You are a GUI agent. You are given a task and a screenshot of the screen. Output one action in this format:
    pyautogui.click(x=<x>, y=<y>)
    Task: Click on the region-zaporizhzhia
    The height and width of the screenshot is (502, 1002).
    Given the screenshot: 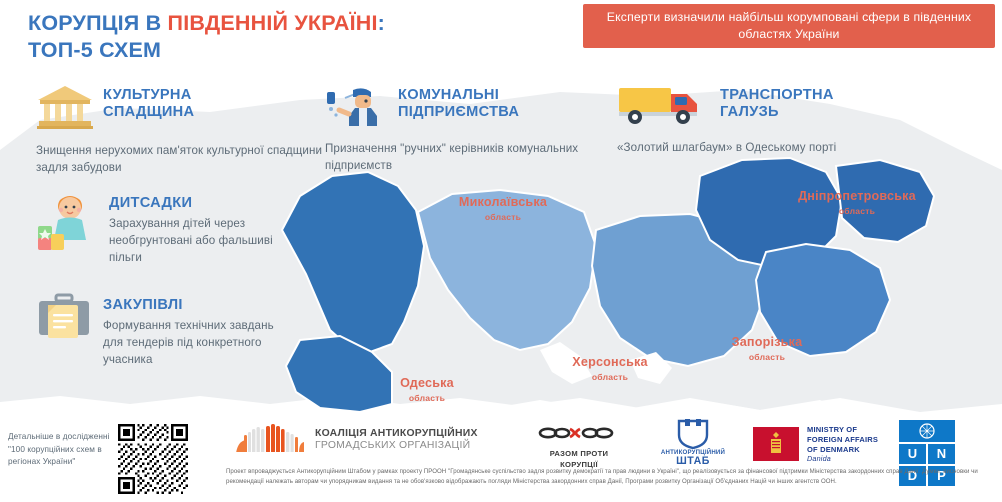 What is the action you would take?
    pyautogui.click(x=823, y=300)
    